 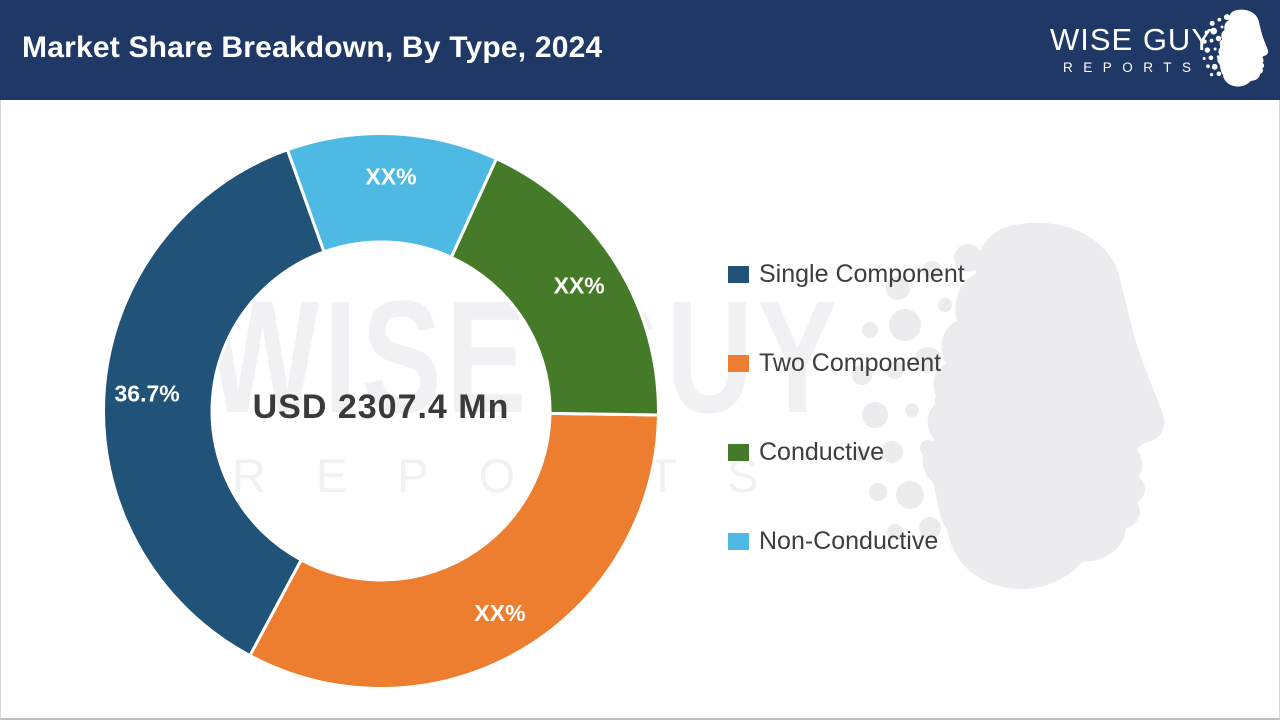 What do you see at coordinates (738, 452) in the screenshot?
I see `legend-swatch-conductive` at bounding box center [738, 452].